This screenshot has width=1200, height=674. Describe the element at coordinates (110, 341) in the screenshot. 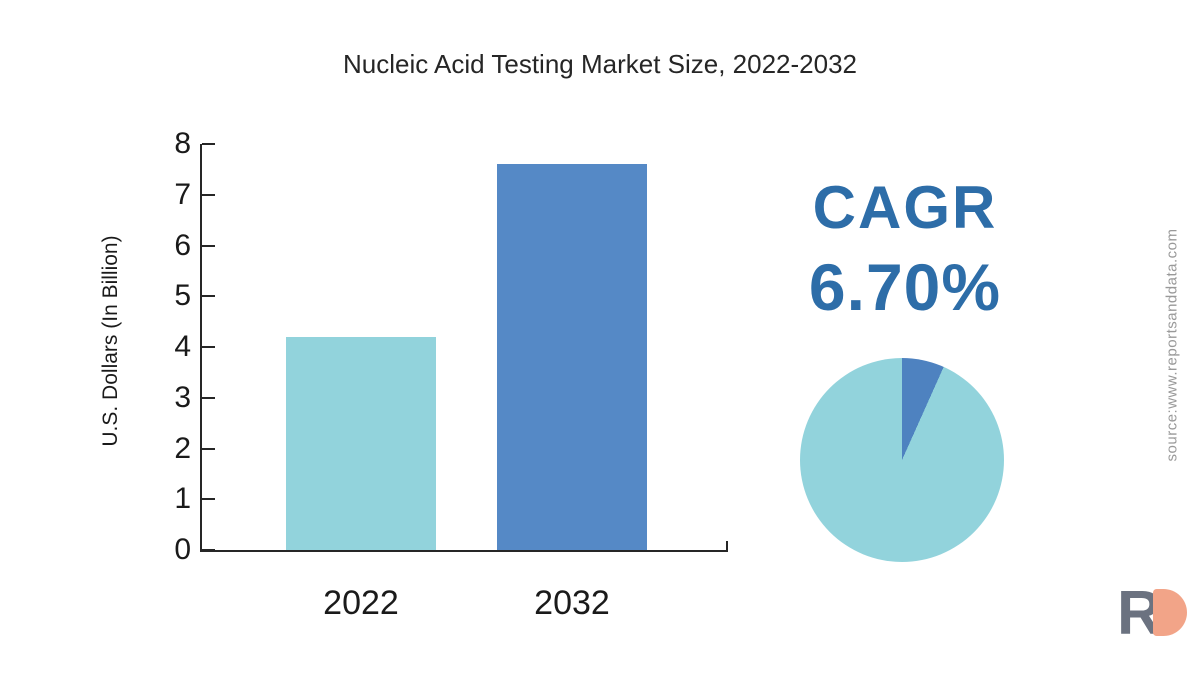

I see `y-axis-label: U.S. Dollars (In Billion)` at that location.